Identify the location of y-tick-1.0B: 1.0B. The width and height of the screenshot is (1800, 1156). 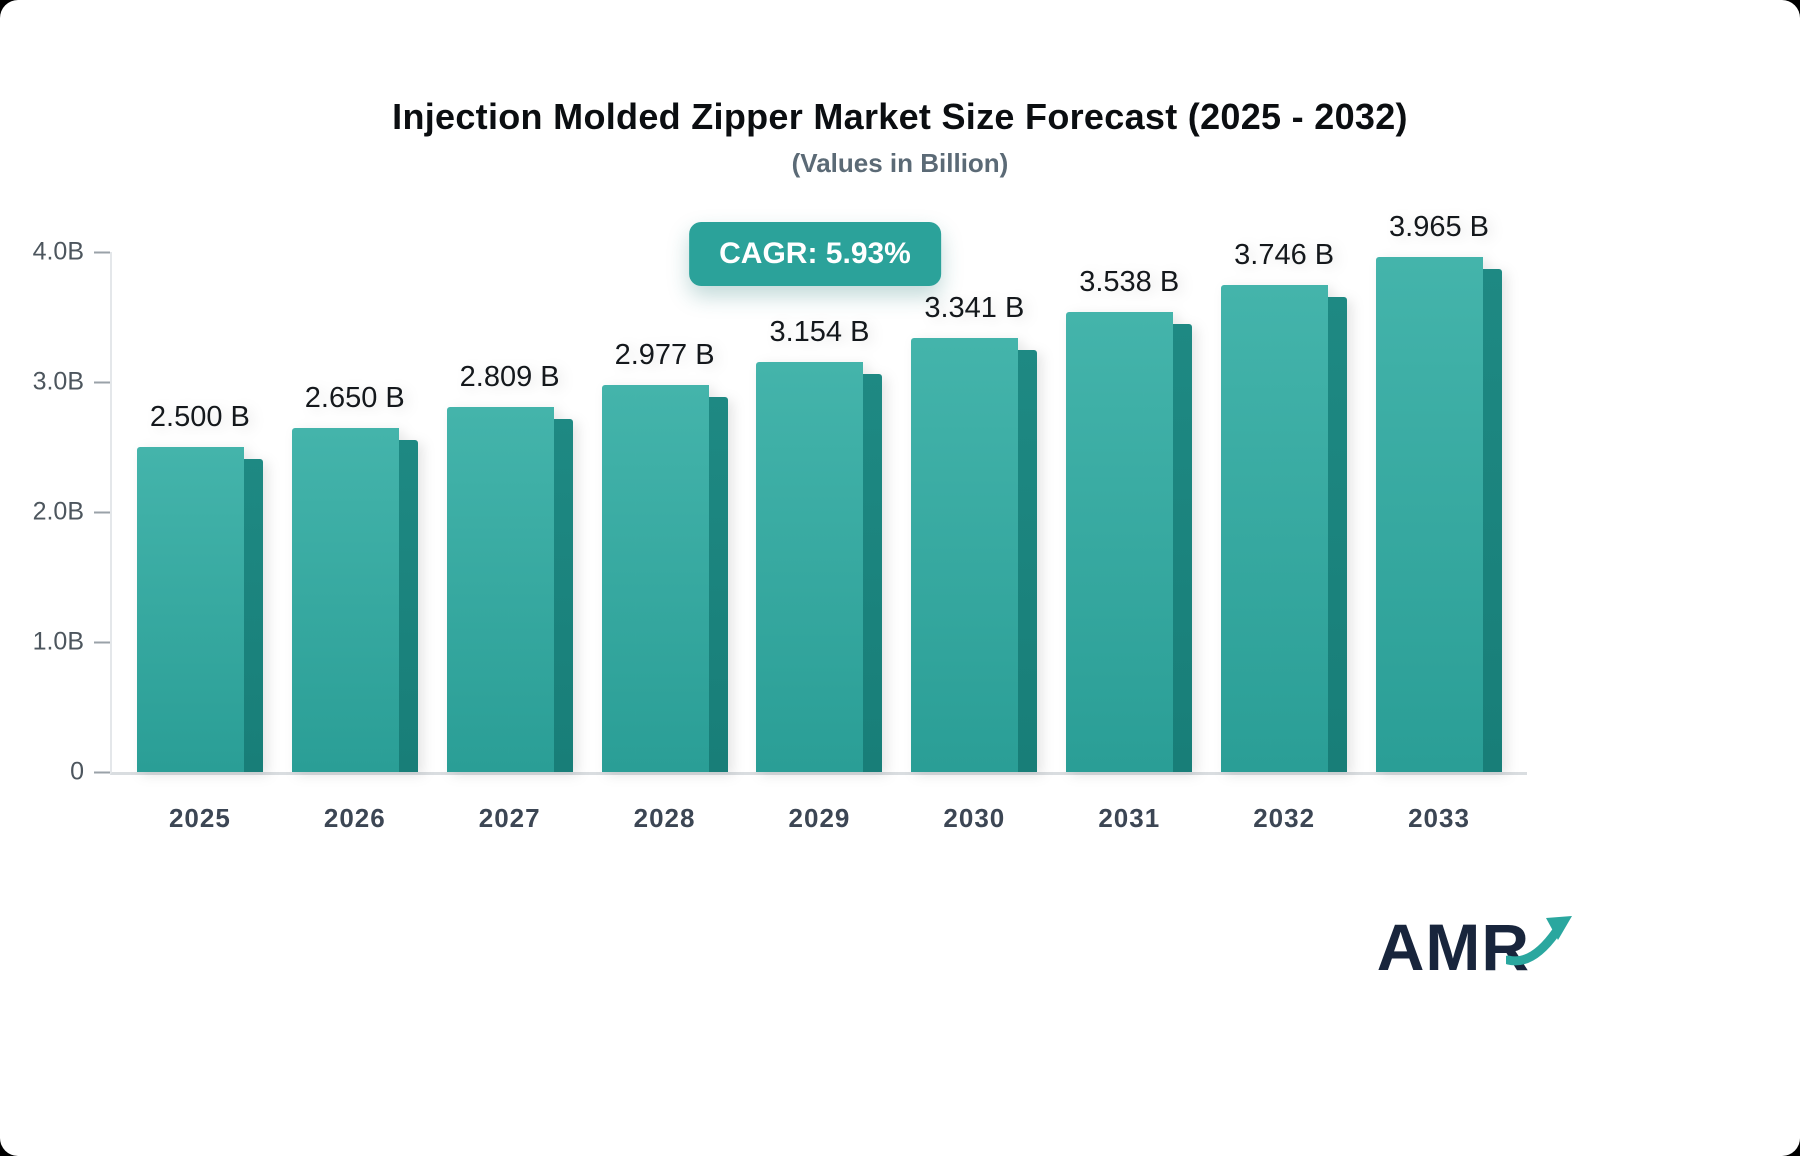
(67, 642).